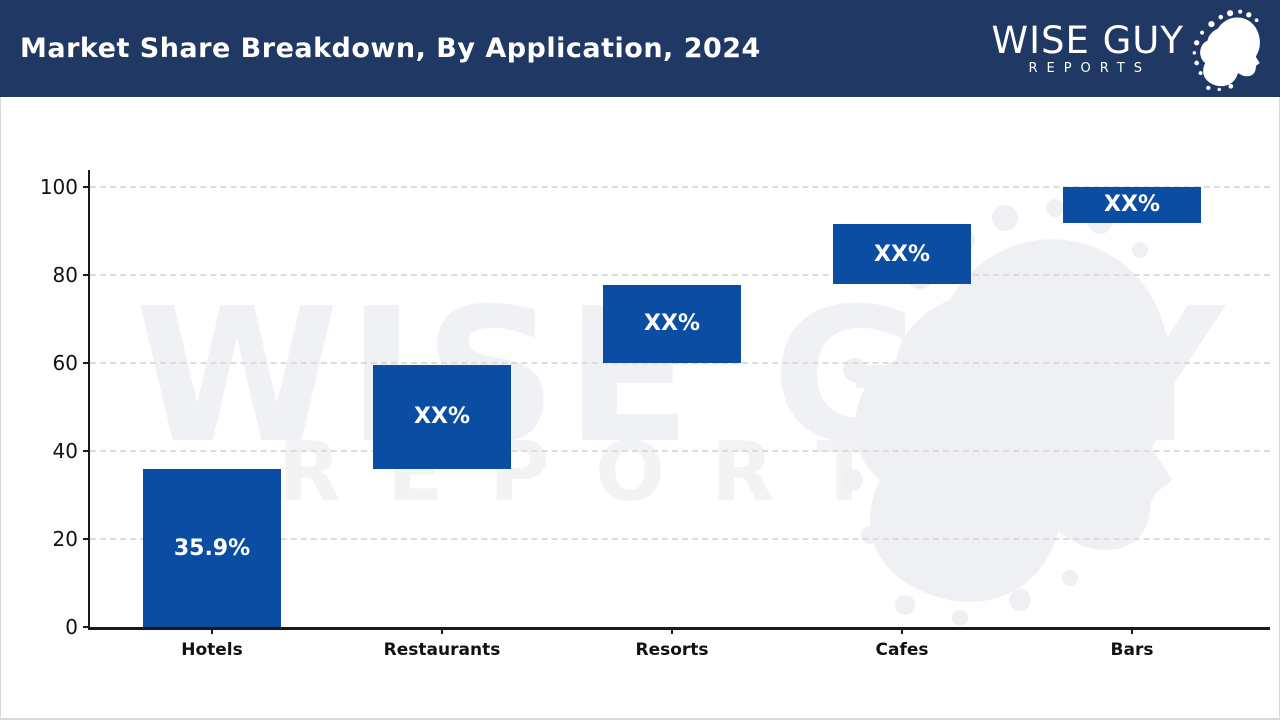 The height and width of the screenshot is (720, 1280). I want to click on y-tick-label-40: 40, so click(65, 451).